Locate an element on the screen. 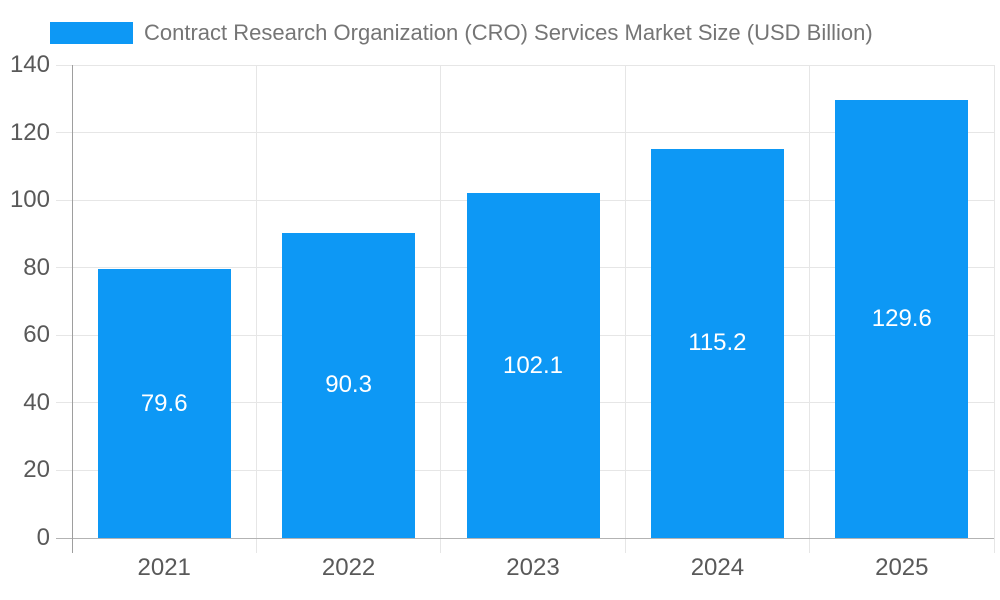 Image resolution: width=1000 pixels, height=600 pixels. y-axis-tick-label: 120 is located at coordinates (29, 132).